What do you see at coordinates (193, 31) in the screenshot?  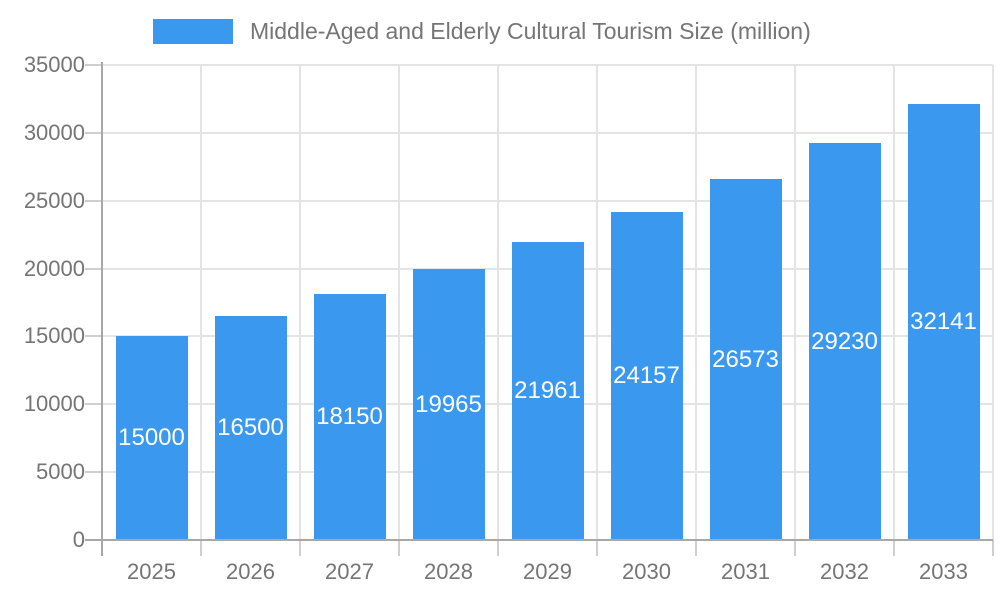 I see `legend-swatch` at bounding box center [193, 31].